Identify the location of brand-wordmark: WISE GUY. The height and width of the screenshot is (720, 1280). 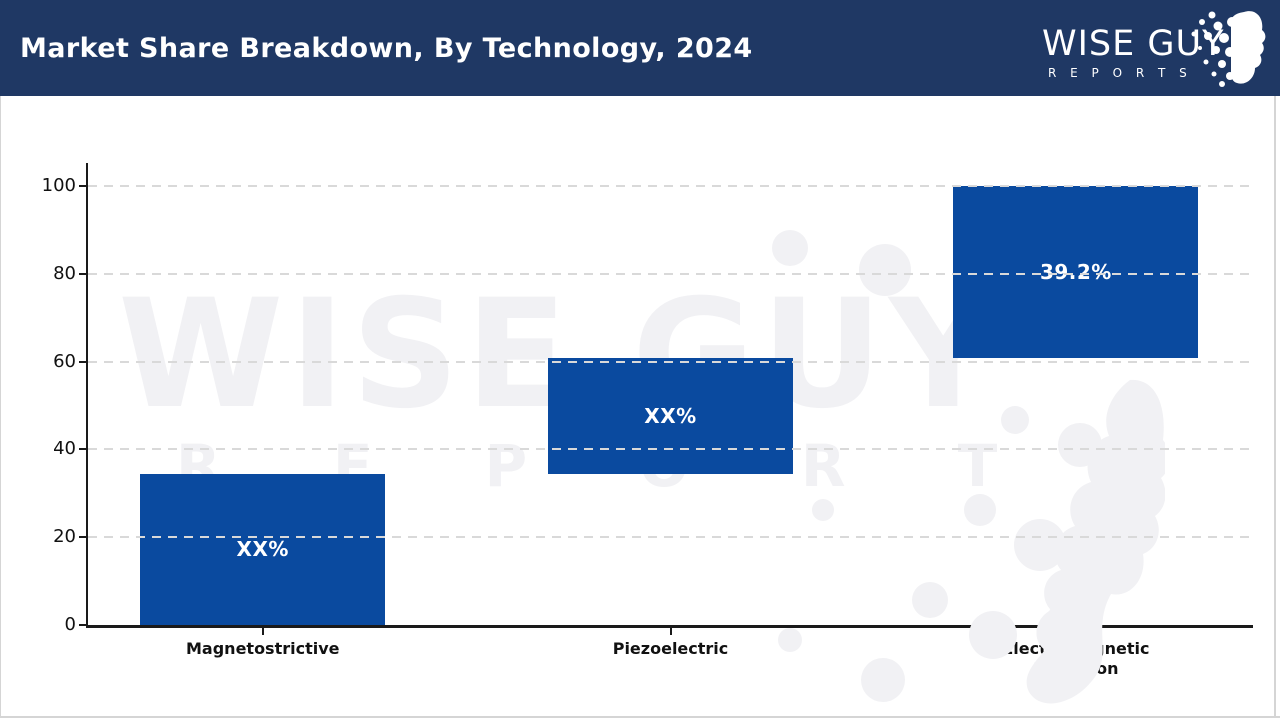
(1133, 44).